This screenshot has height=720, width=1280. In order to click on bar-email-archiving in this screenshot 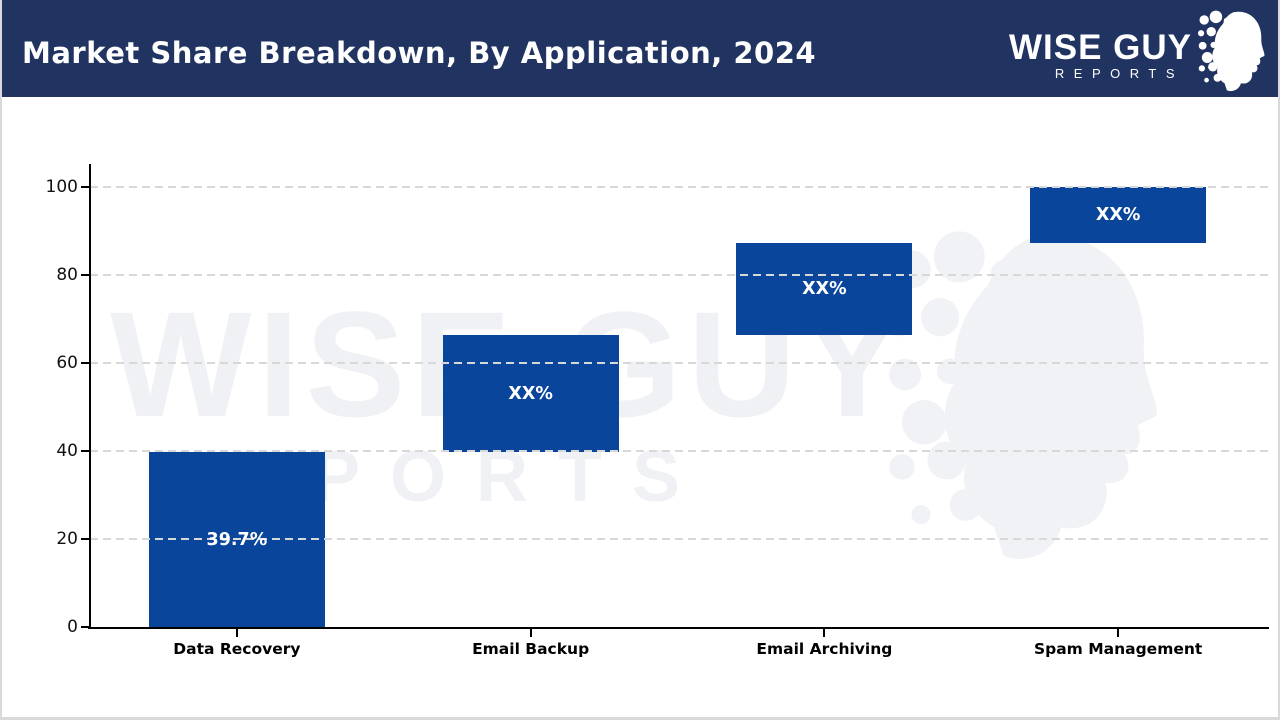, I will do `click(824, 289)`.